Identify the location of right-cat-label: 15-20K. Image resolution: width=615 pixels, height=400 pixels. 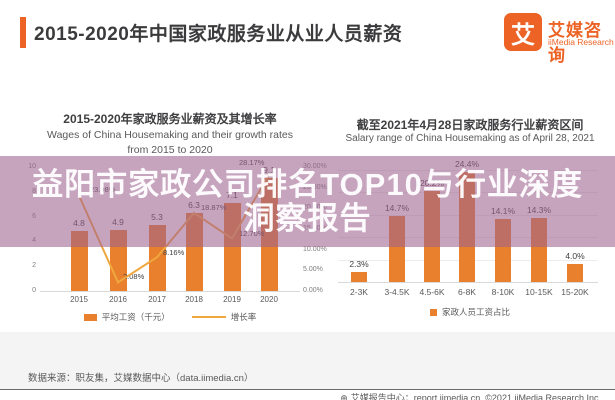
(575, 292).